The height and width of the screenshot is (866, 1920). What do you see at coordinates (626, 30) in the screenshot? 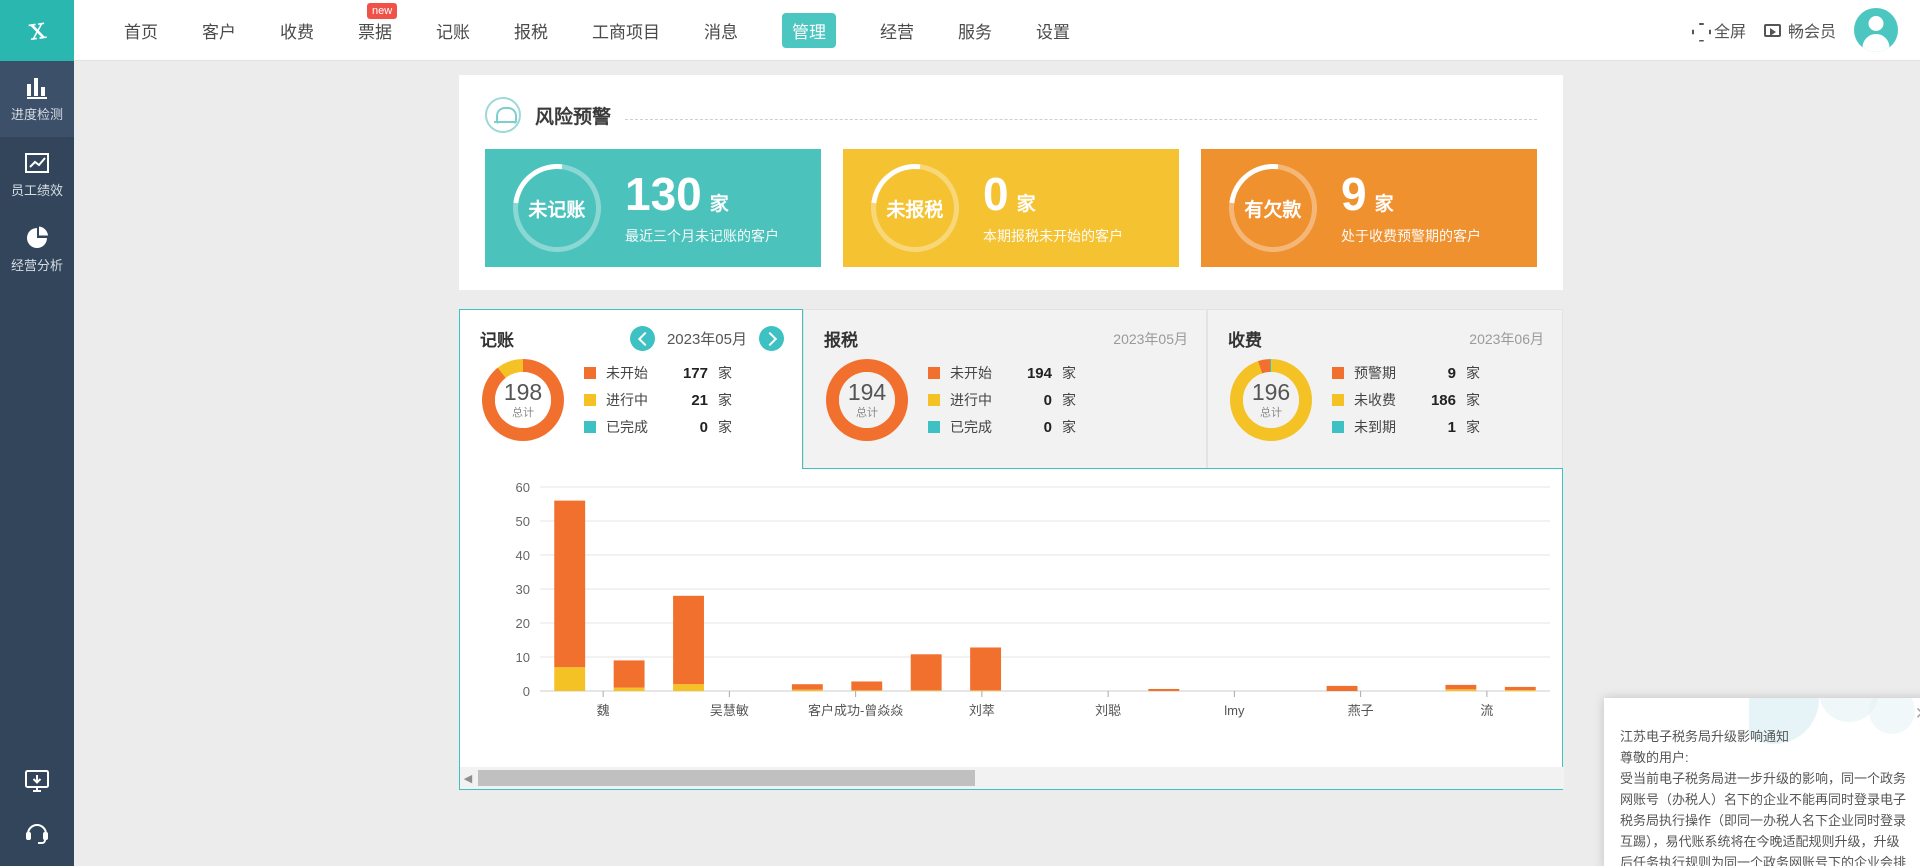
I see `nav-item-6: 工商项目` at bounding box center [626, 30].